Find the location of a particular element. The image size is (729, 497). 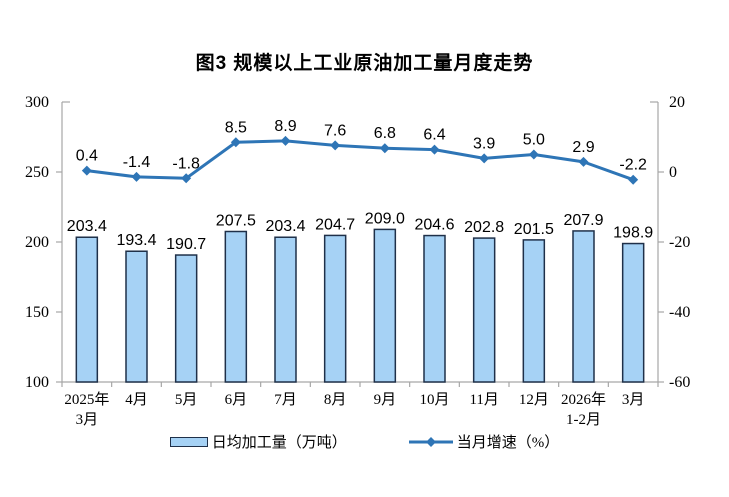

line-series-swatch is located at coordinates (430, 441).